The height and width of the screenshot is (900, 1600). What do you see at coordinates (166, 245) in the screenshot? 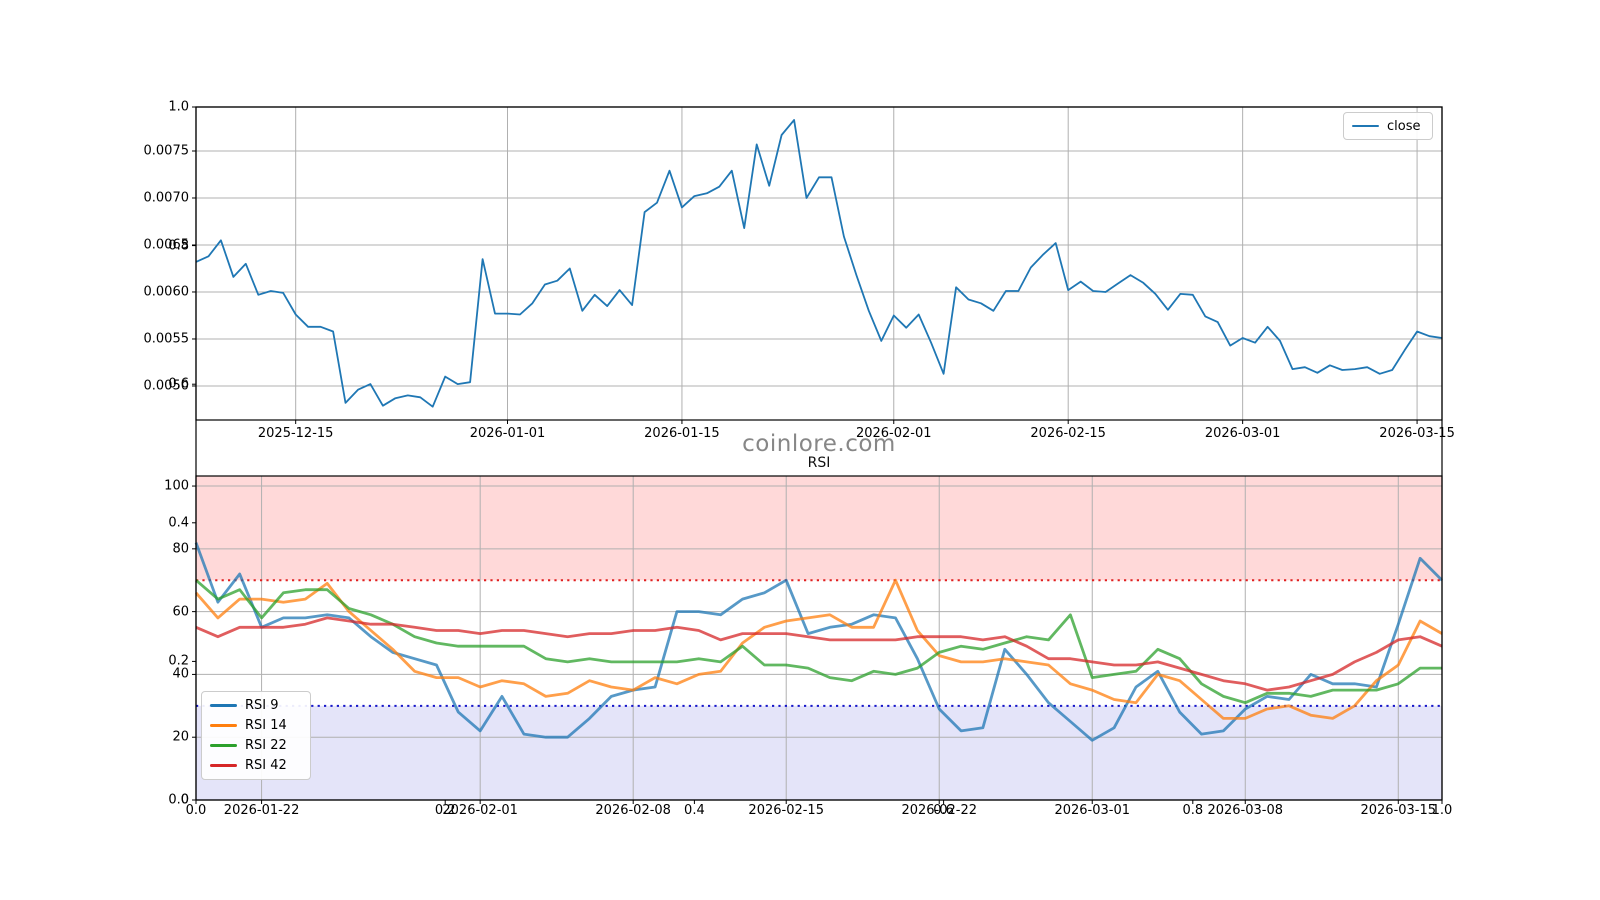
I see `top-chart-y-tick-label: 0.0065` at bounding box center [166, 245].